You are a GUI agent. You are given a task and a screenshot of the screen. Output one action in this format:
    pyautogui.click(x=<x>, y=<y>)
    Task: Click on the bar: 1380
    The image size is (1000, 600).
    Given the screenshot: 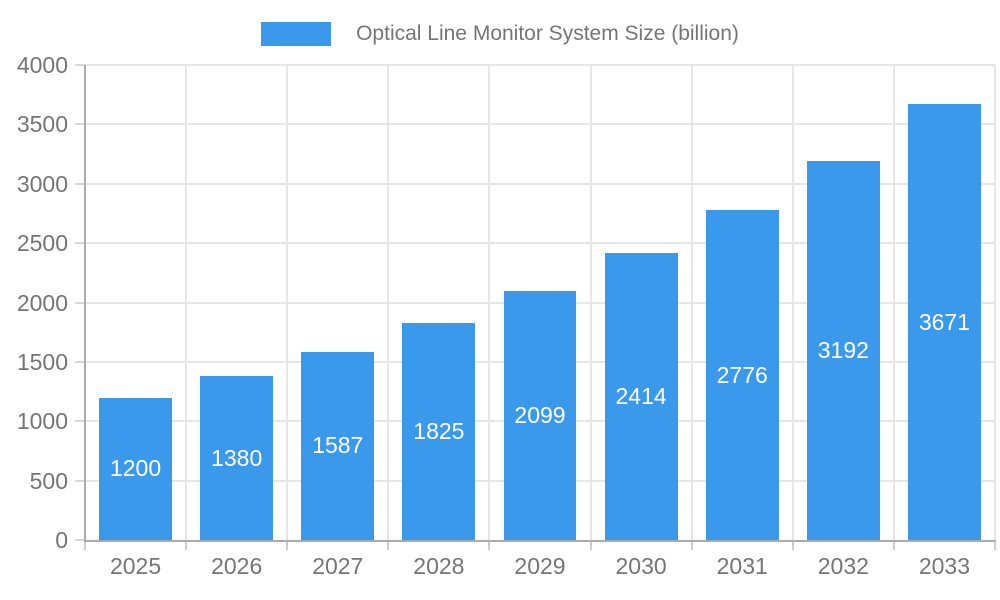 What is the action you would take?
    pyautogui.click(x=237, y=458)
    